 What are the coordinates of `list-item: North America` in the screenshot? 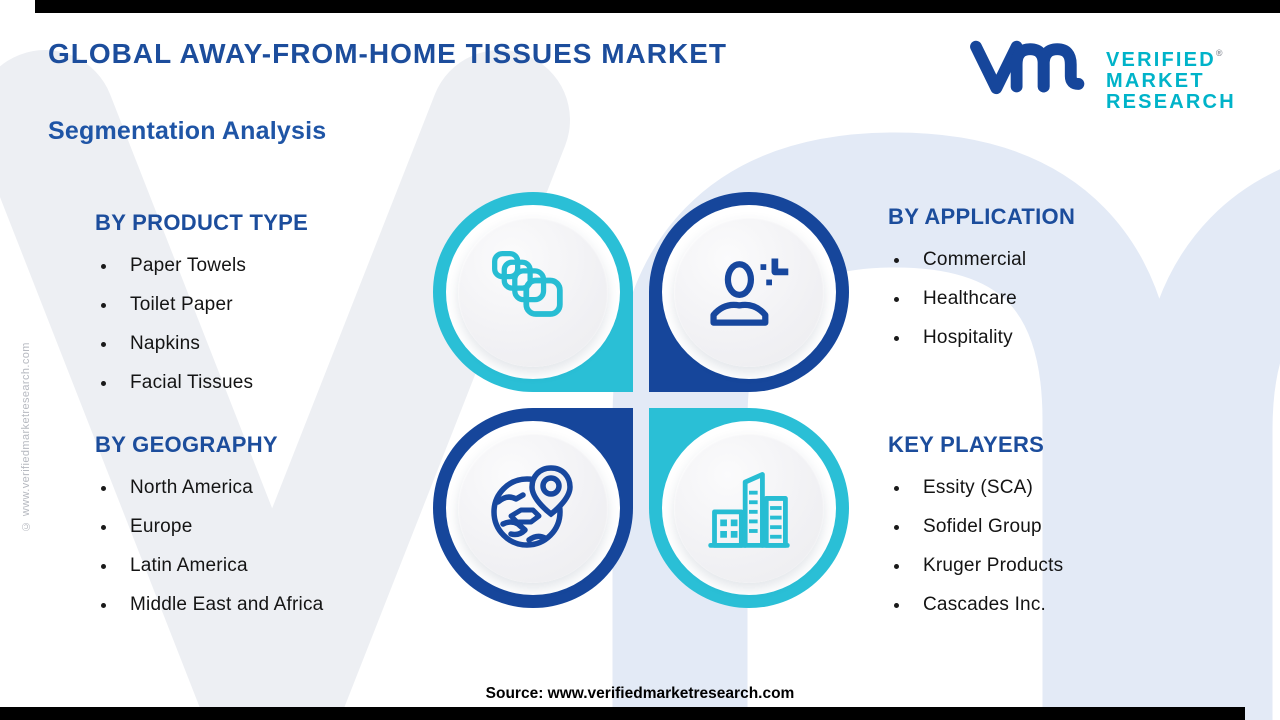 It's located at (275, 488).